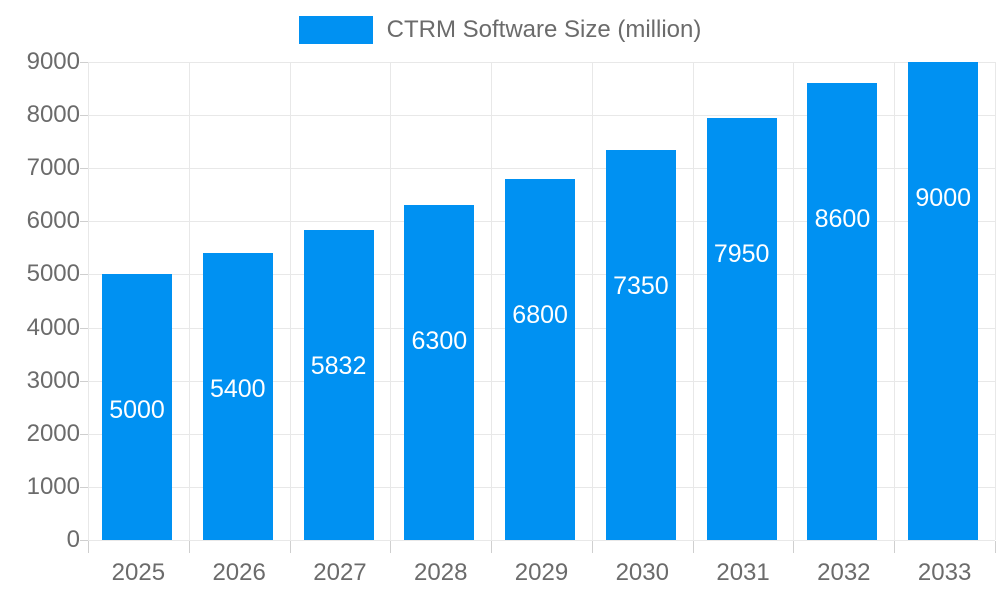 The height and width of the screenshot is (600, 1000). Describe the element at coordinates (439, 341) in the screenshot. I see `bar-value-label: 6300` at that location.